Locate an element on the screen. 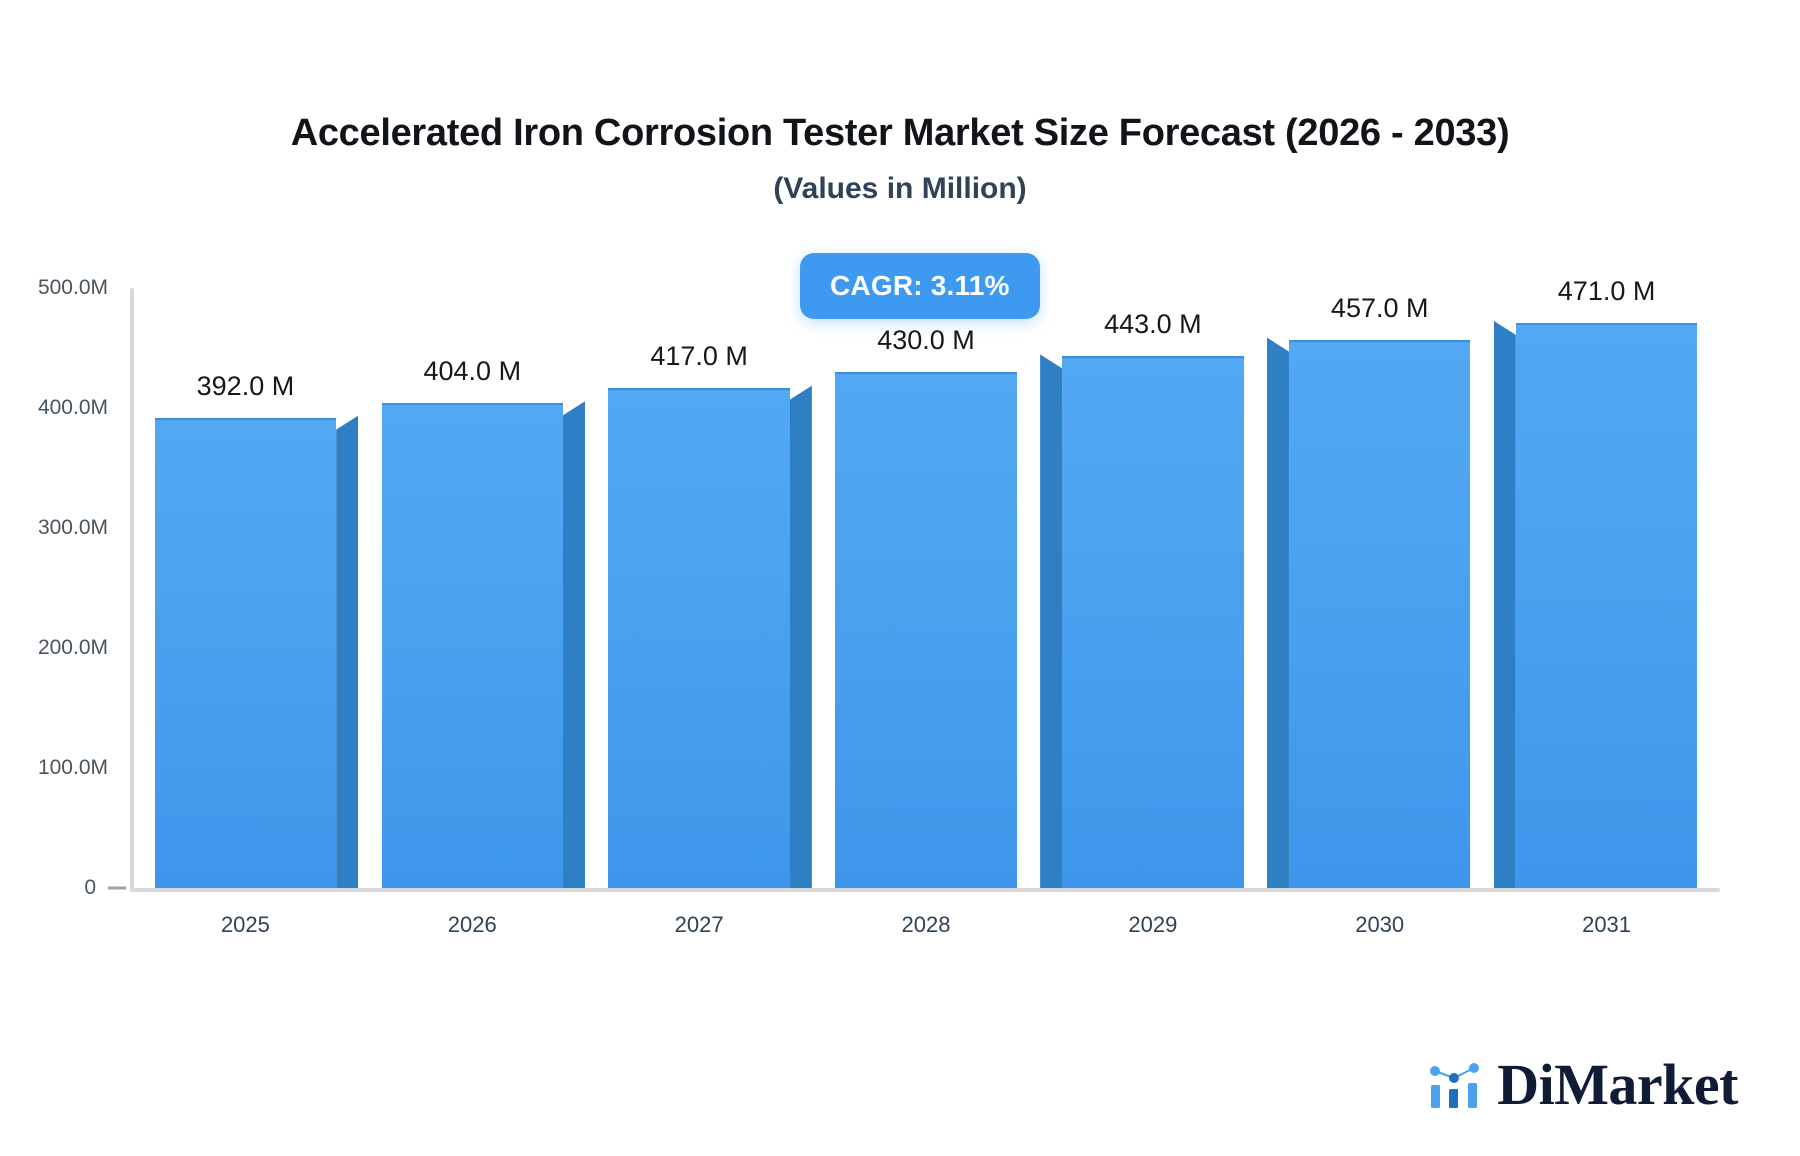 The width and height of the screenshot is (1800, 1156). bar-value-label-2026: 404.0 M is located at coordinates (472, 371).